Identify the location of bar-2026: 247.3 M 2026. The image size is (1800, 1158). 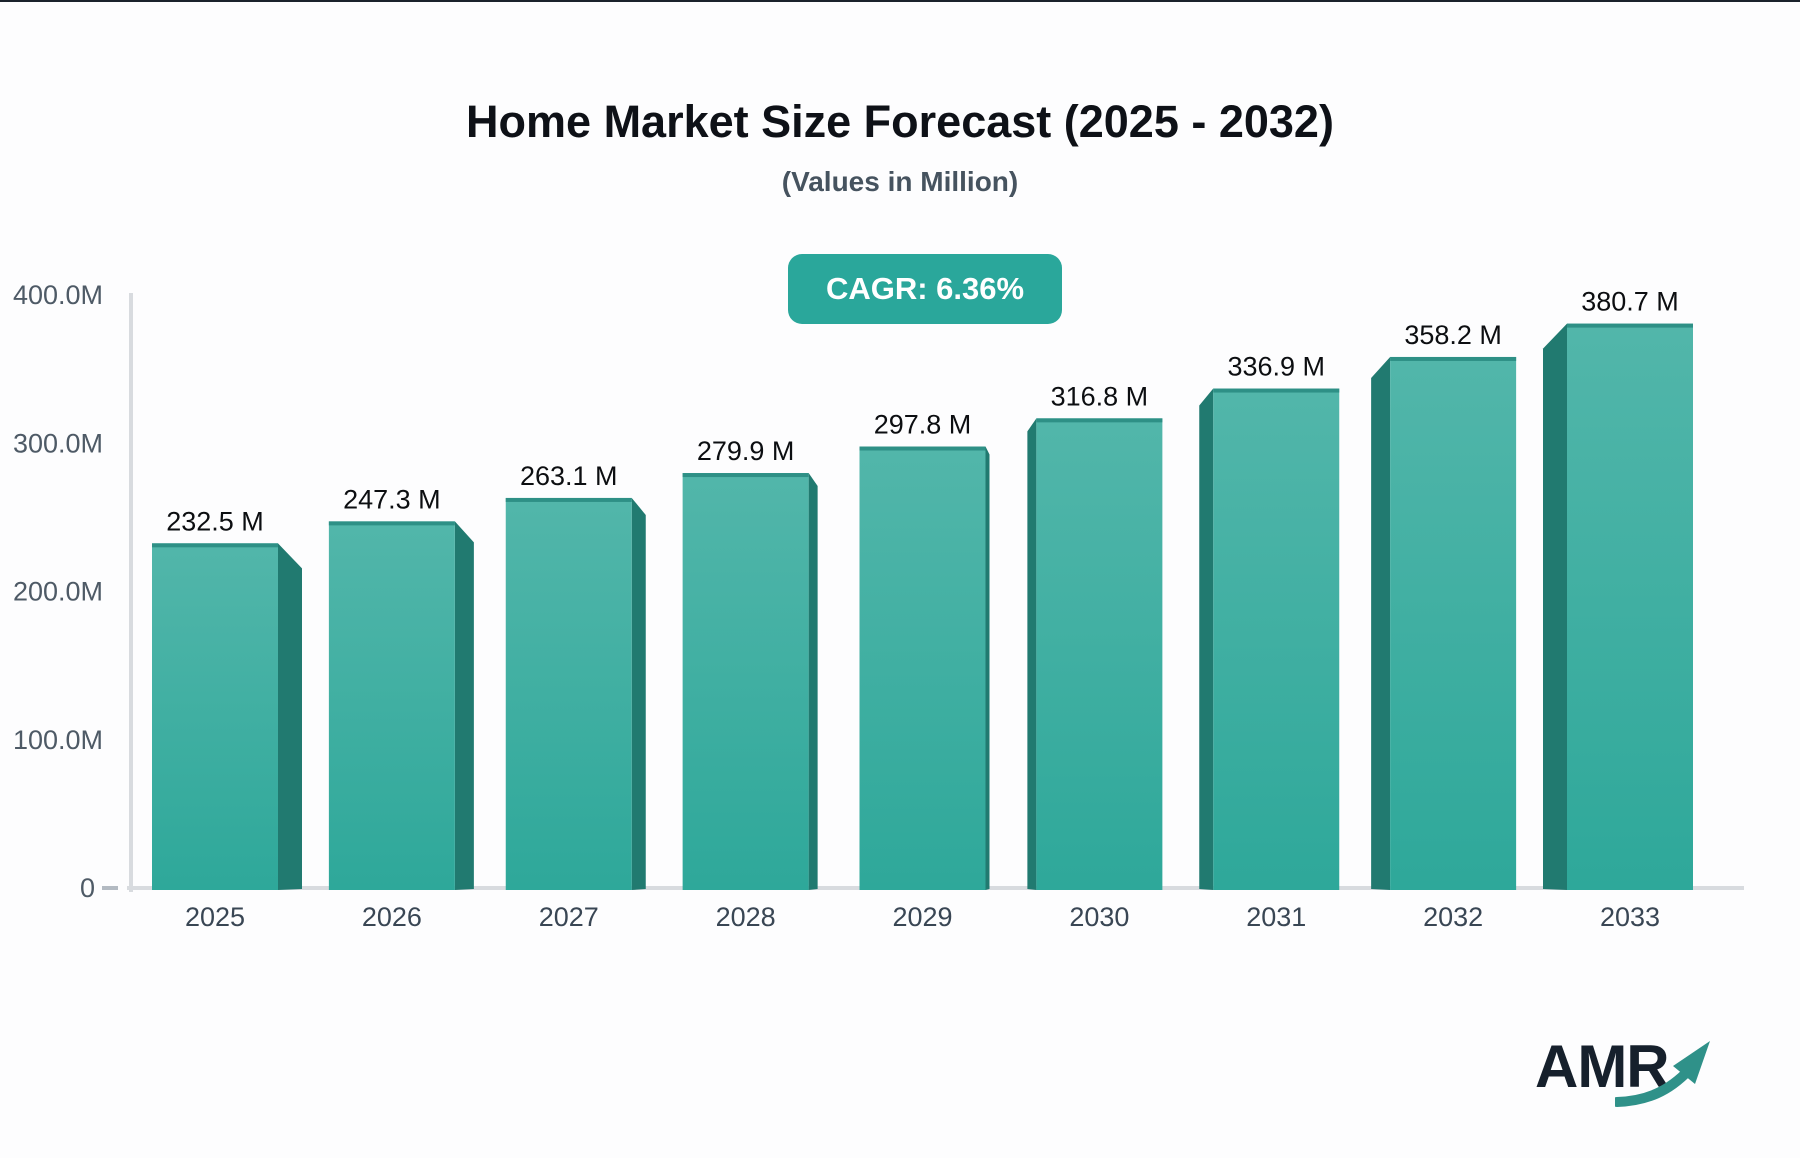
(401, 708).